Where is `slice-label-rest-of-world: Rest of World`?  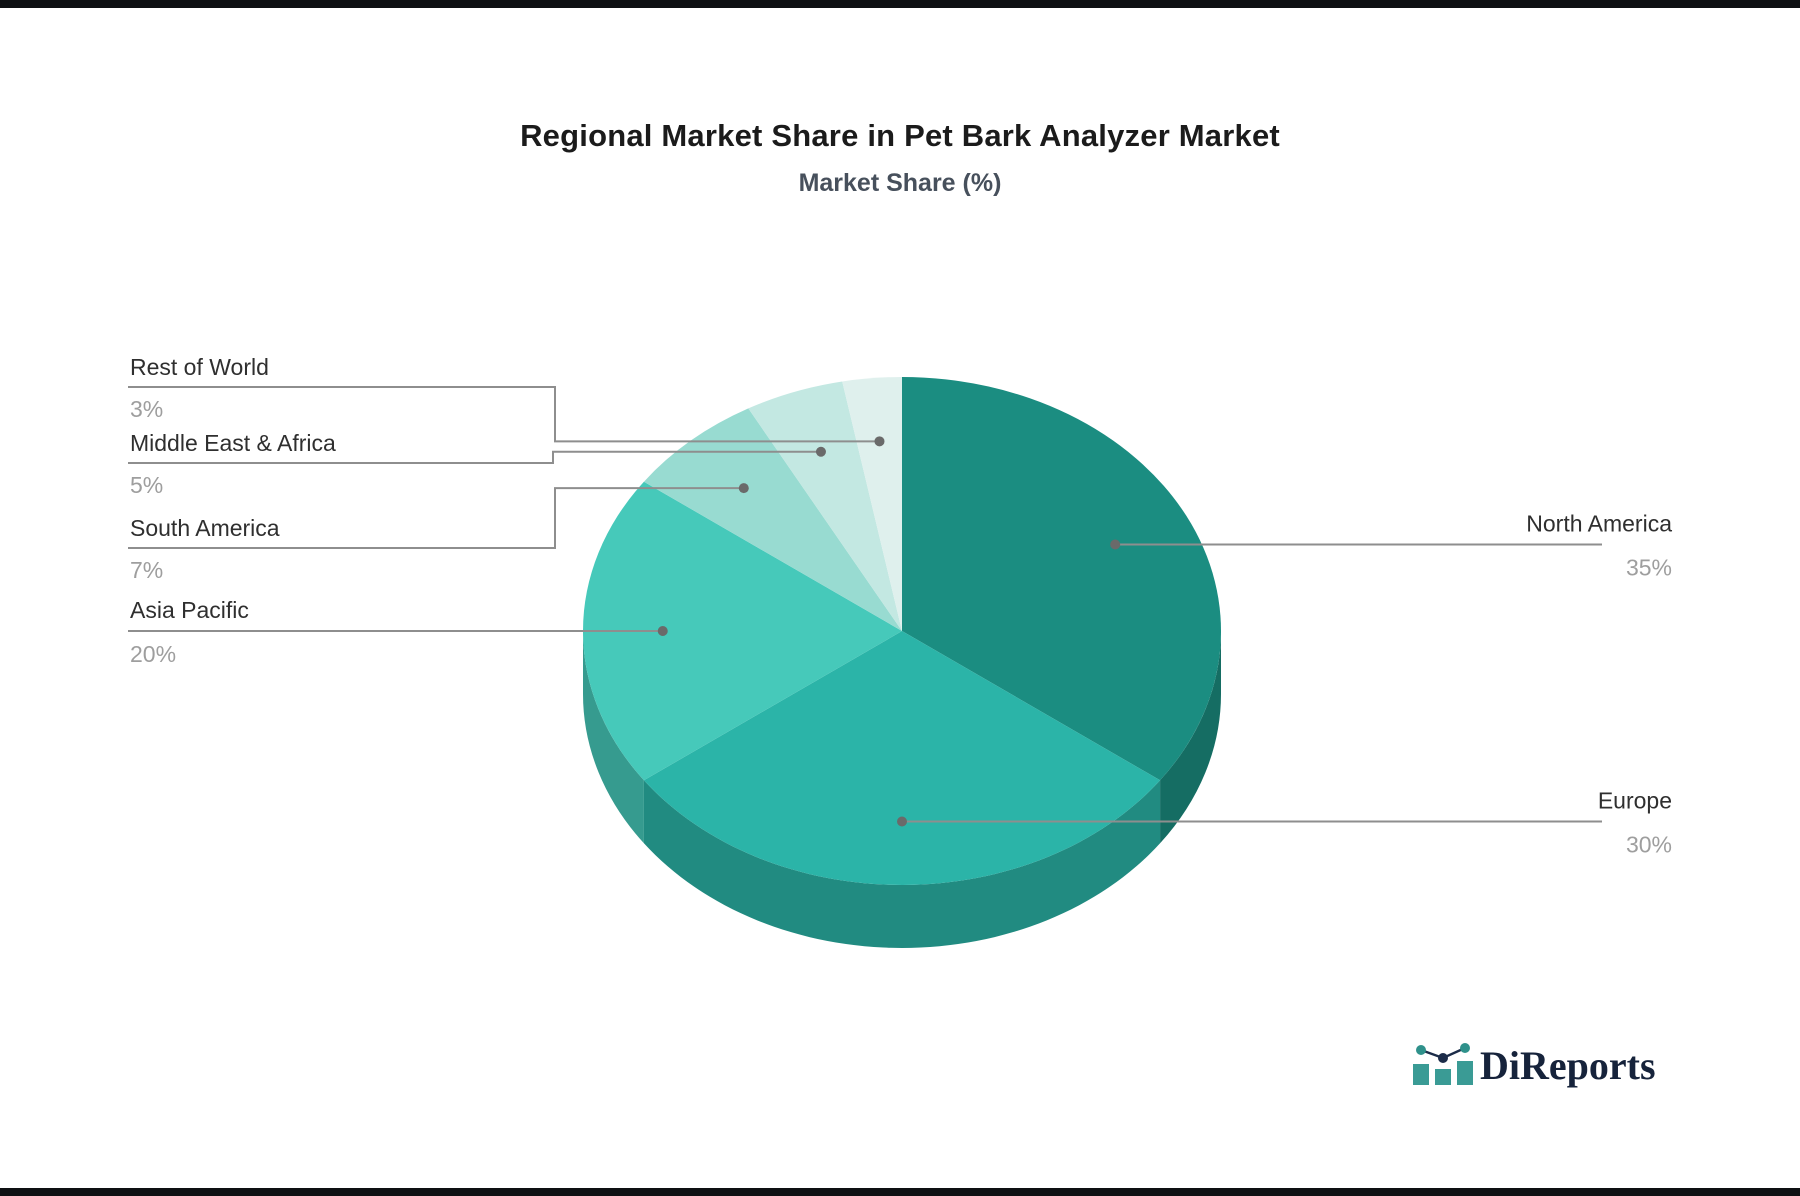 slice-label-rest-of-world: Rest of World is located at coordinates (199, 367).